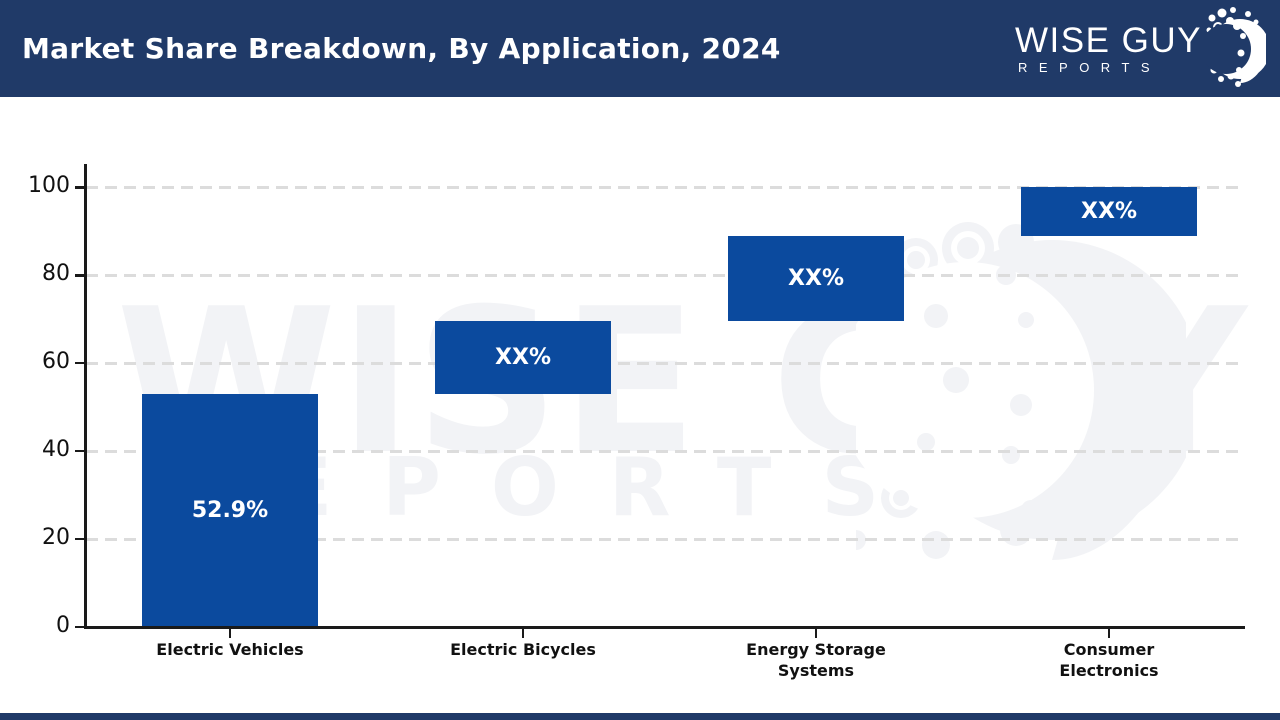  What do you see at coordinates (56, 538) in the screenshot?
I see `y-axis-tick-label: 20` at bounding box center [56, 538].